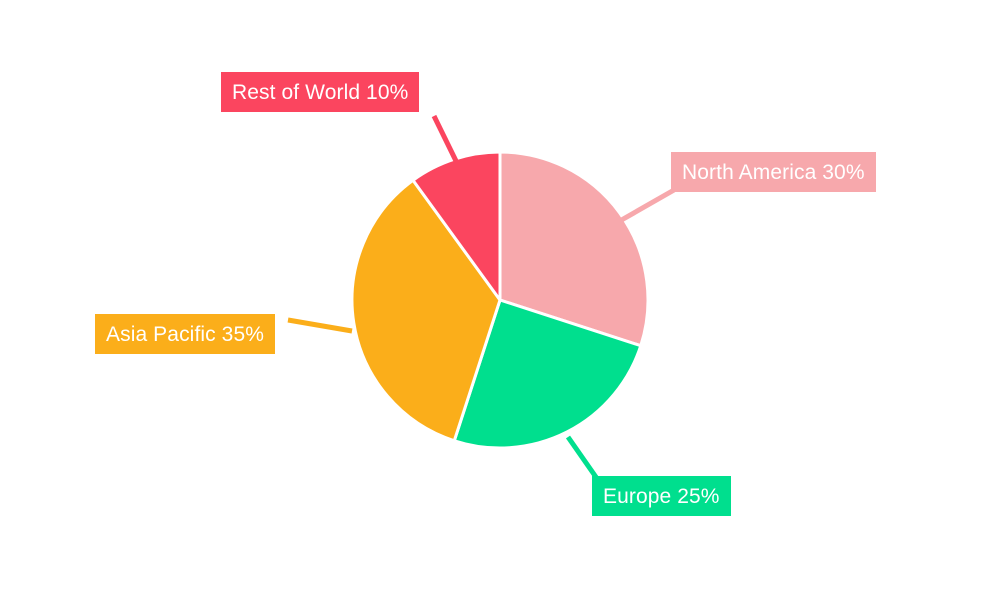  I want to click on pie-label-north-america: North America 30%, so click(773, 172).